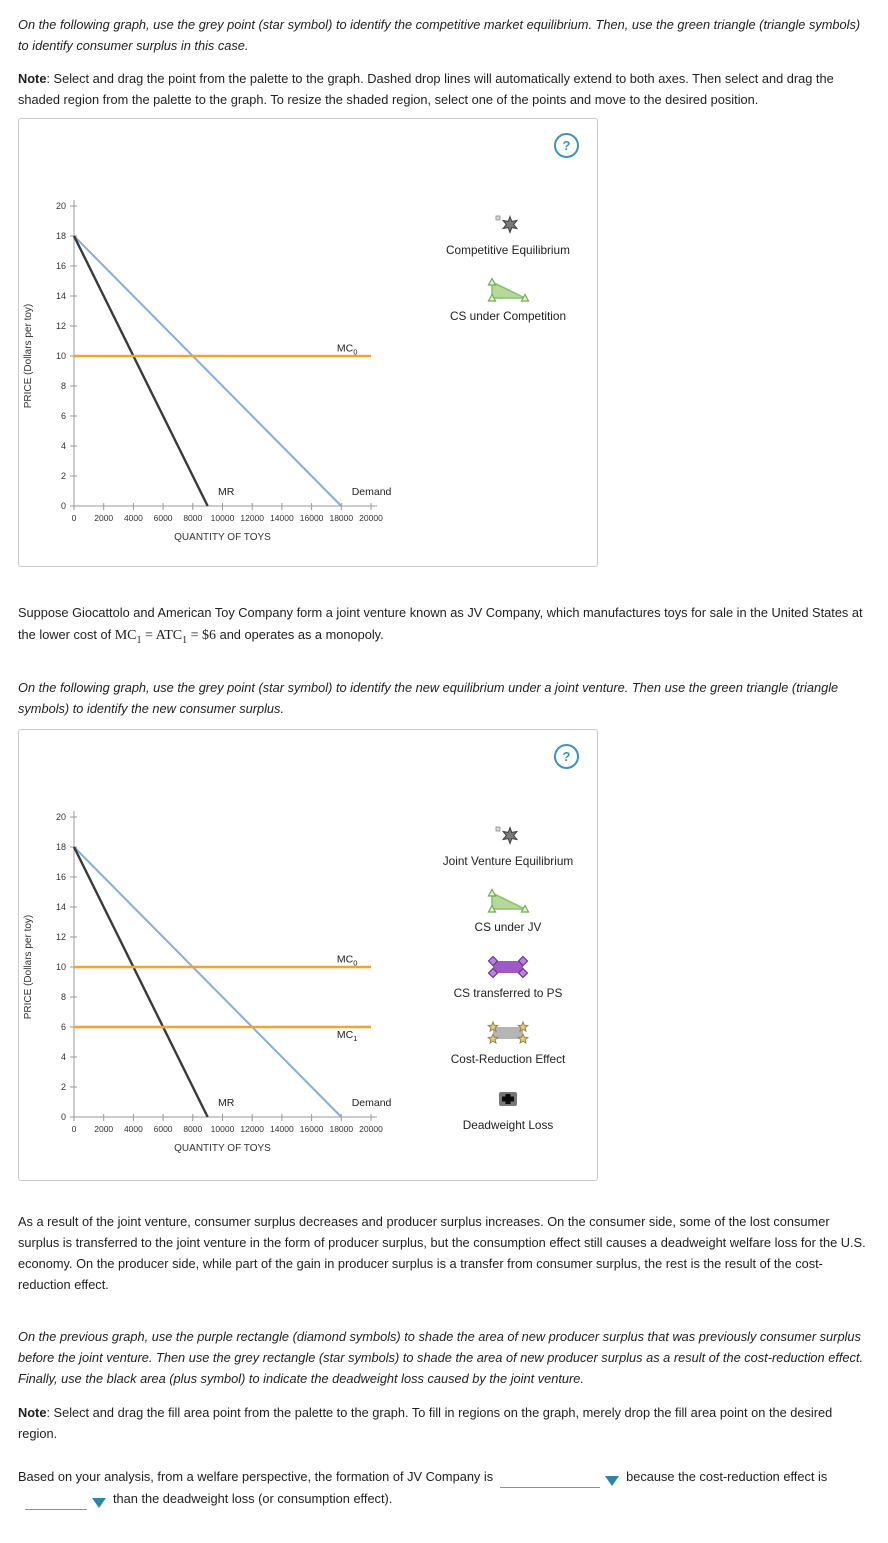 The width and height of the screenshot is (888, 1543). What do you see at coordinates (508, 1099) in the screenshot?
I see `black-plus-icon` at bounding box center [508, 1099].